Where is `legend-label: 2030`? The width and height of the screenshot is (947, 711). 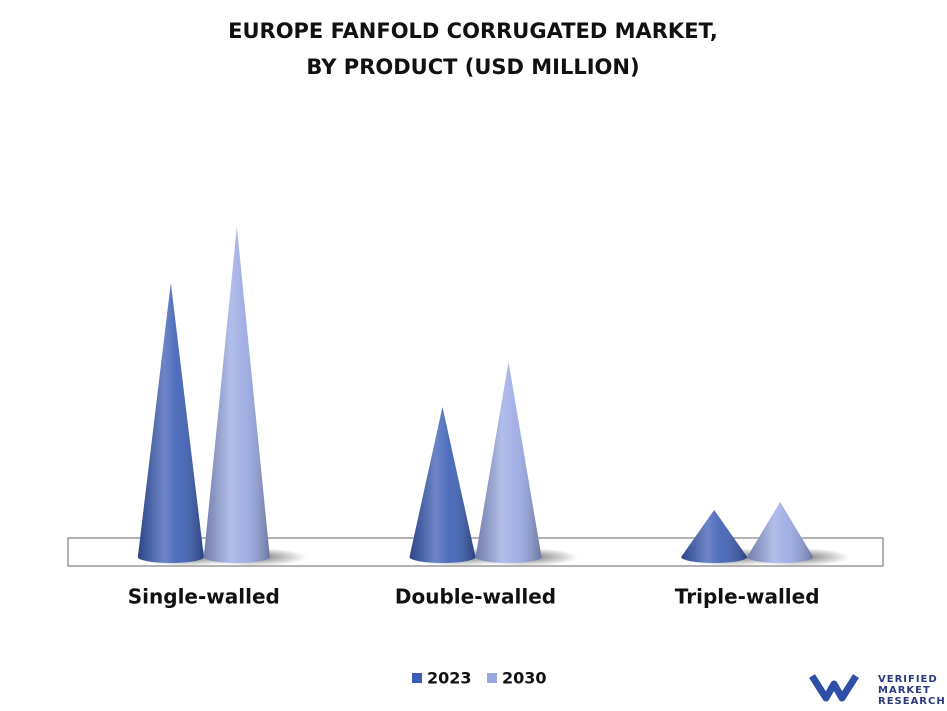 legend-label: 2030 is located at coordinates (524, 678).